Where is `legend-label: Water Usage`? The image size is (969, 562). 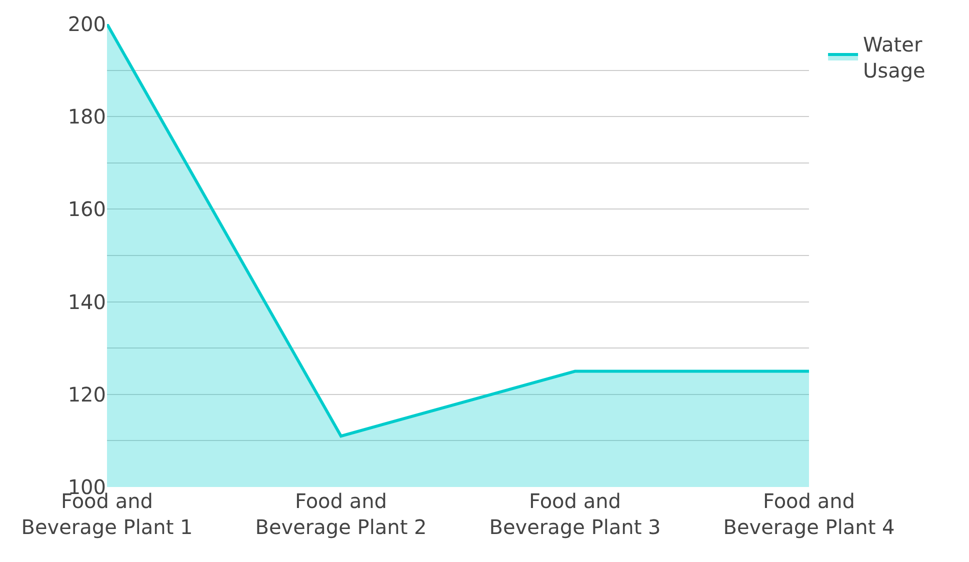
legend-label: Water Usage is located at coordinates (894, 57).